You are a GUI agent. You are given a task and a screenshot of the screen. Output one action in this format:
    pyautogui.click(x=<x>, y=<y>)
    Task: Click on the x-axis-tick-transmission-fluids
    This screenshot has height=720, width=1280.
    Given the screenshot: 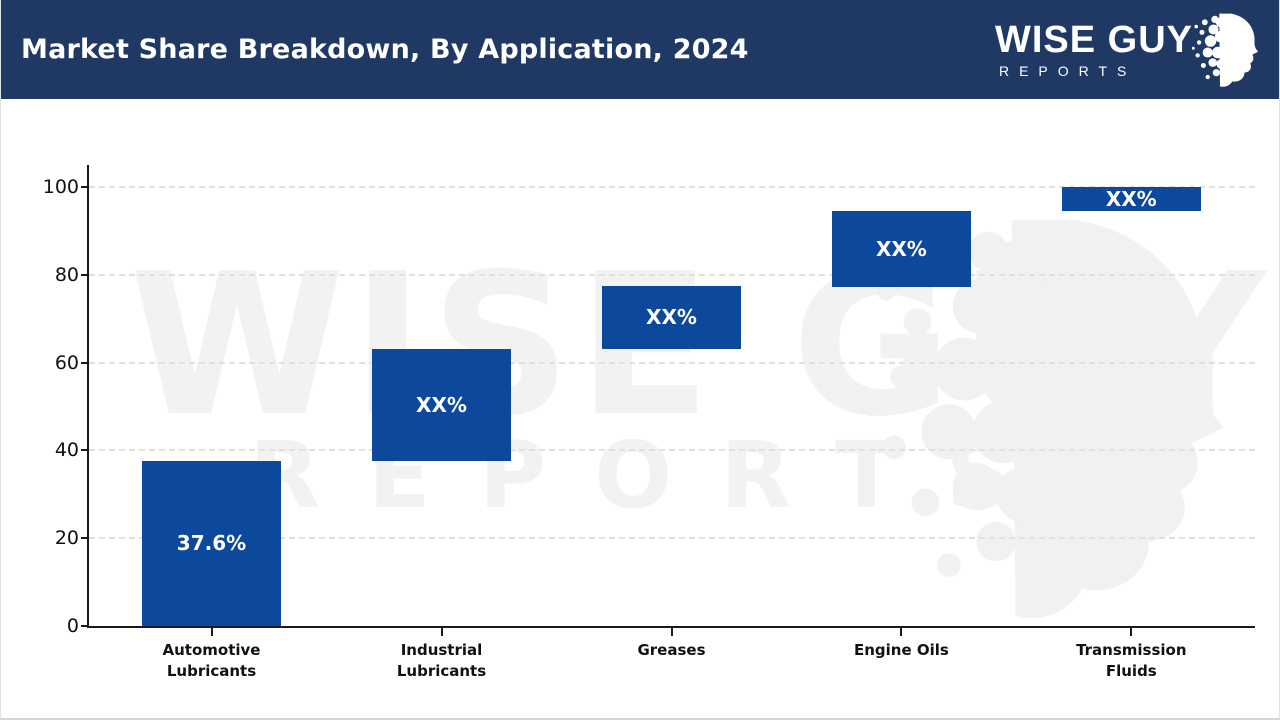 What is the action you would take?
    pyautogui.click(x=1131, y=632)
    